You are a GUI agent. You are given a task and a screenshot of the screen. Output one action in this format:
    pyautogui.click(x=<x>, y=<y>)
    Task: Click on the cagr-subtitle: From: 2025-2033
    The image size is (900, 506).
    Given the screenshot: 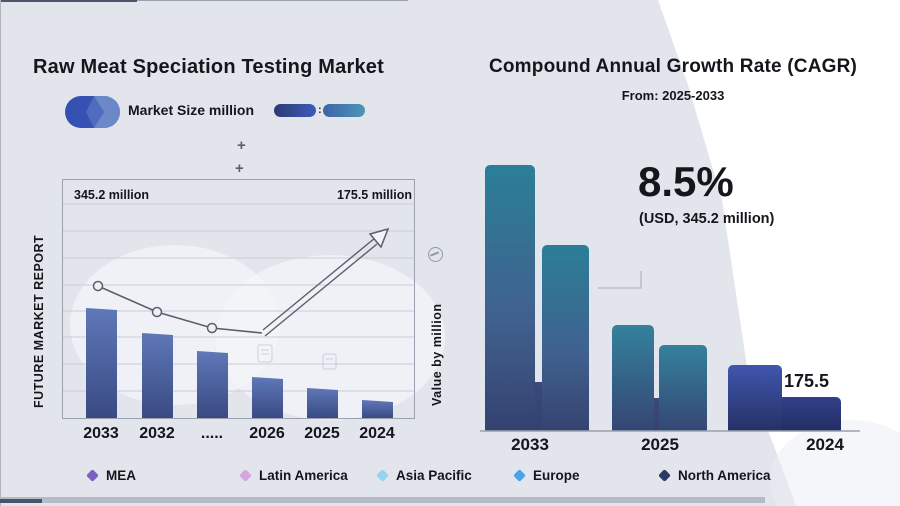 What is the action you would take?
    pyautogui.click(x=673, y=95)
    